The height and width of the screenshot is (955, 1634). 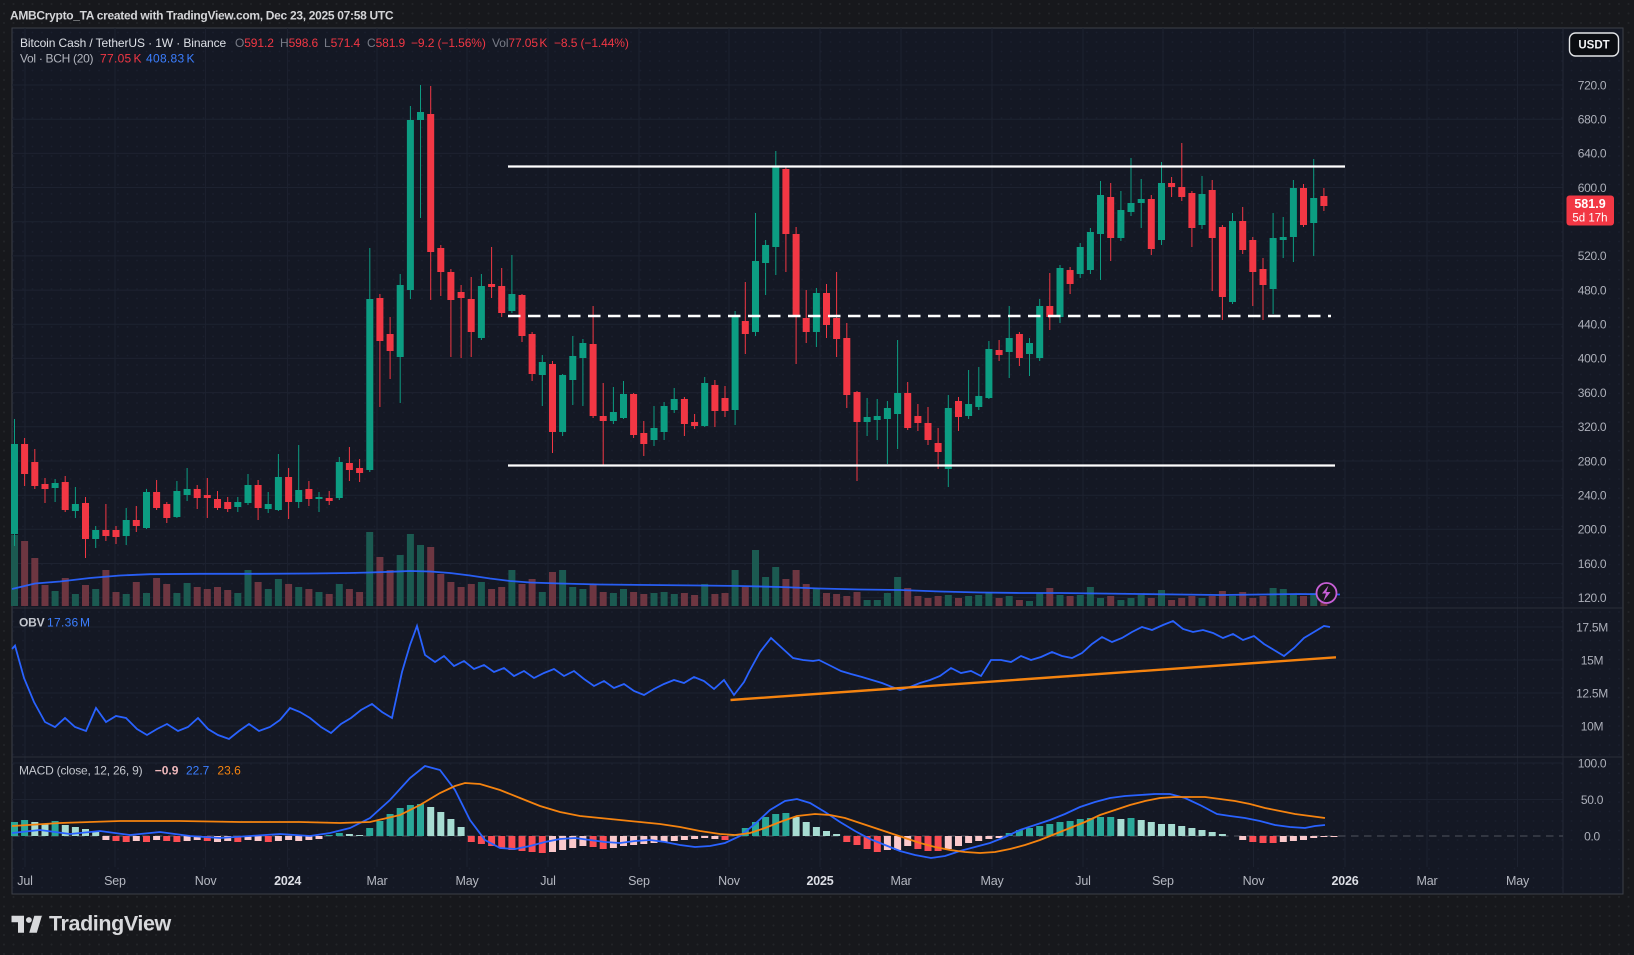 I want to click on svg-text: TradingView, so click(x=110, y=924).